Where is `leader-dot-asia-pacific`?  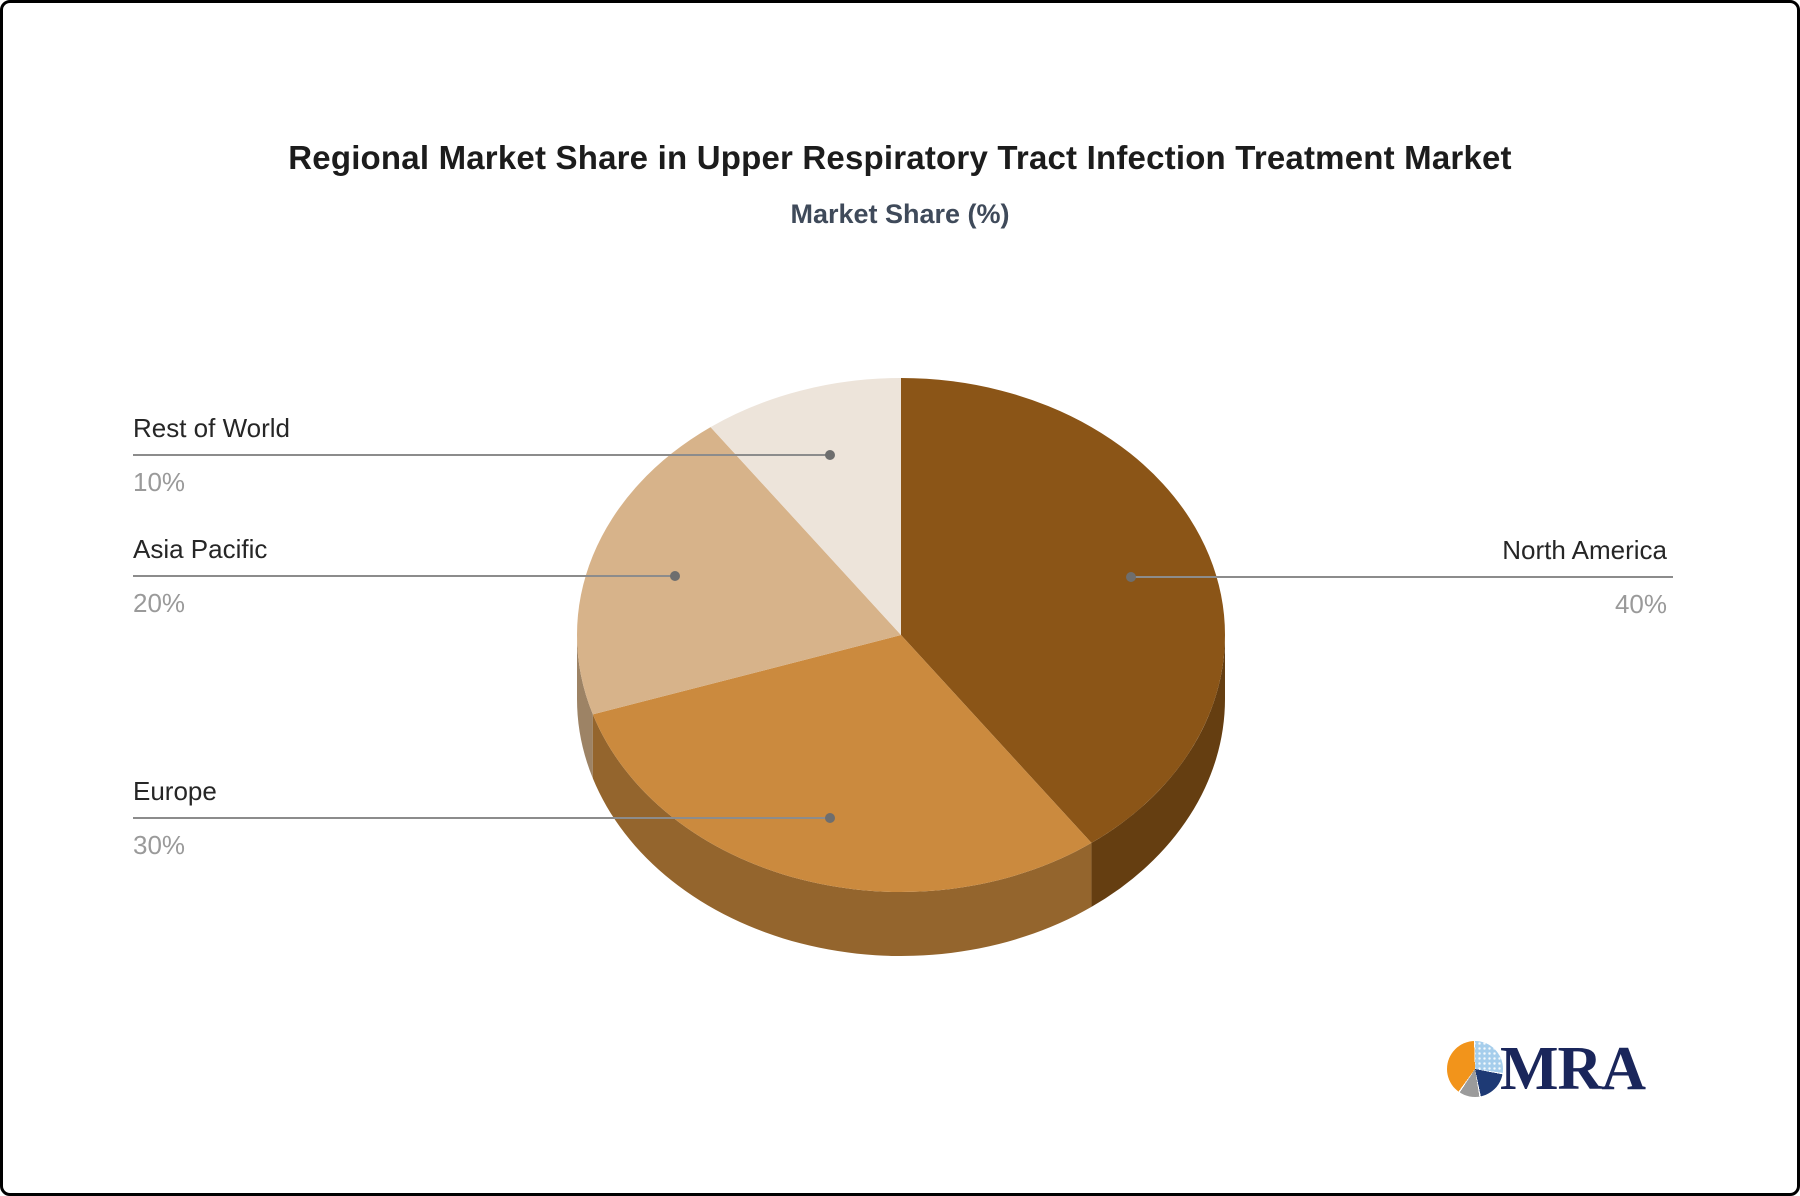 leader-dot-asia-pacific is located at coordinates (675, 576).